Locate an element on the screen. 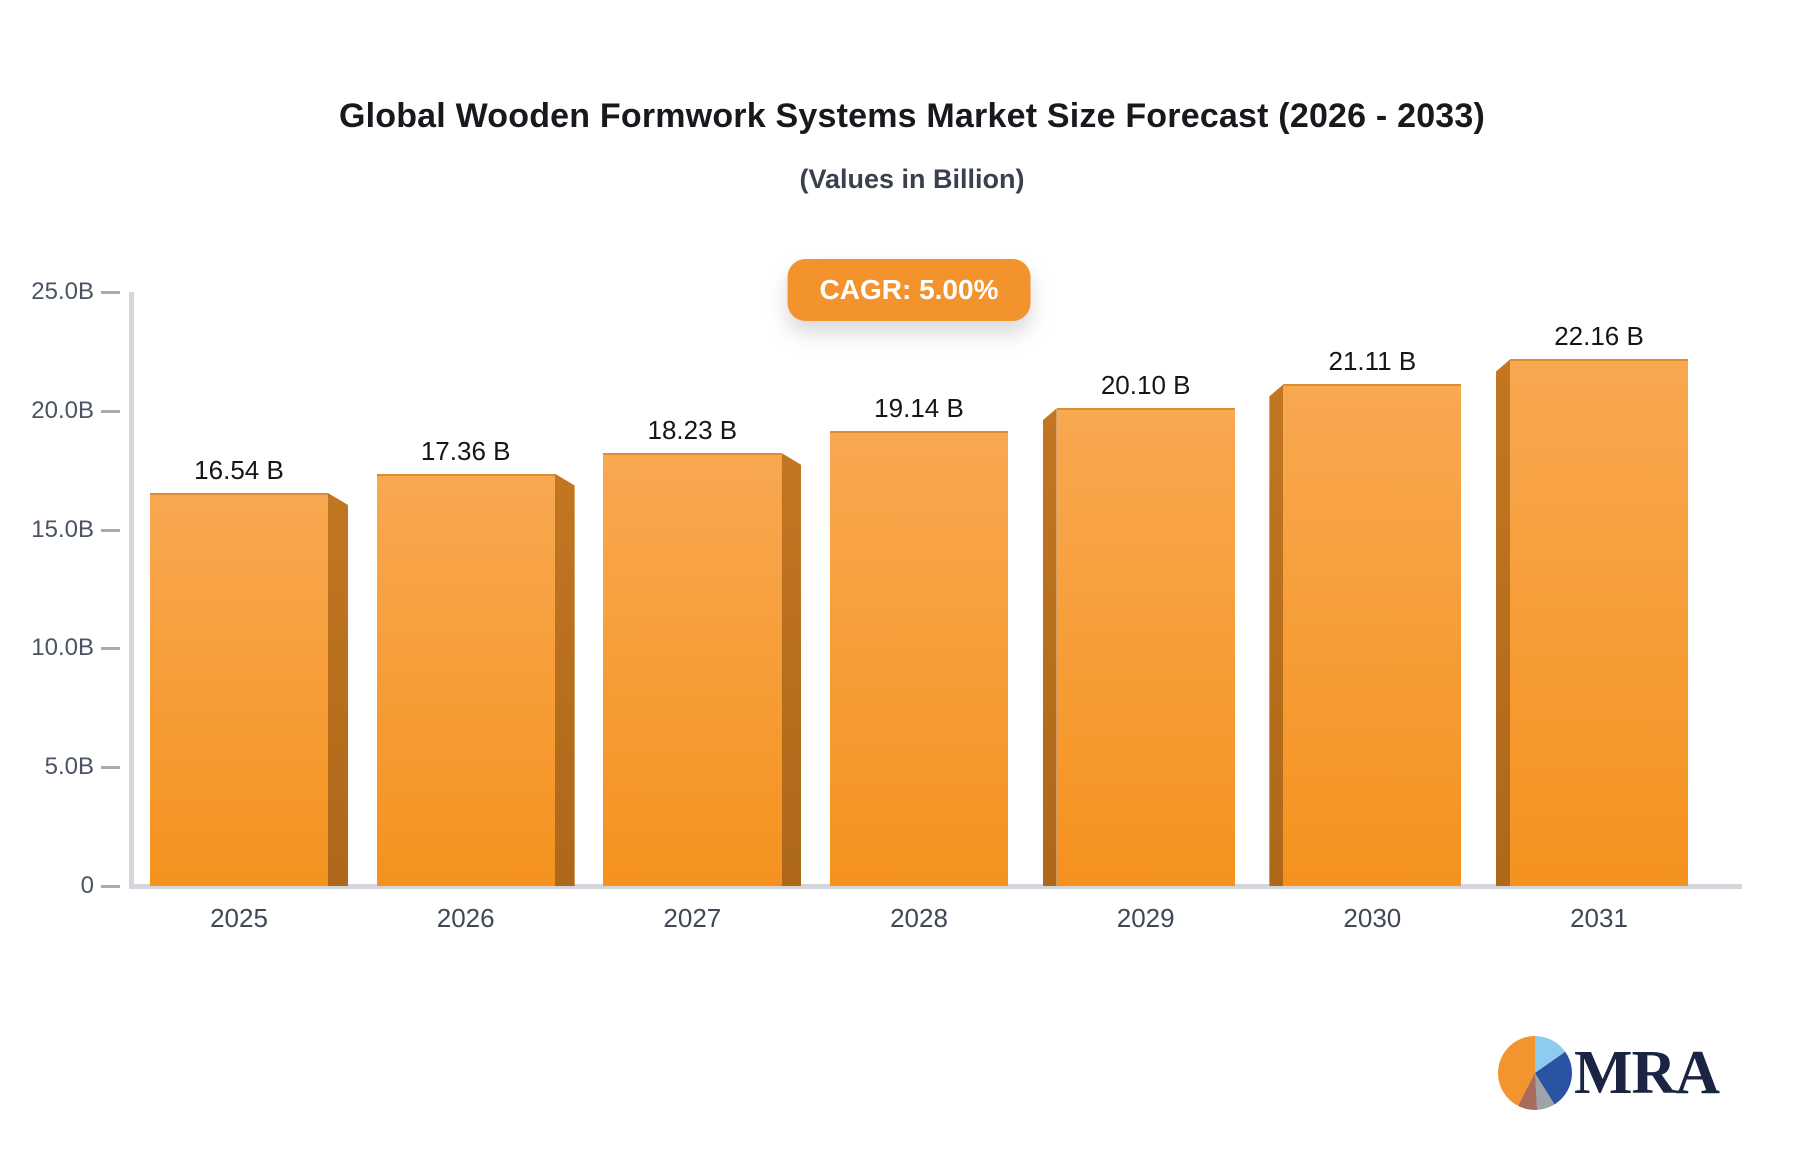 The width and height of the screenshot is (1800, 1156). y-tick-label: 0 is located at coordinates (87, 885).